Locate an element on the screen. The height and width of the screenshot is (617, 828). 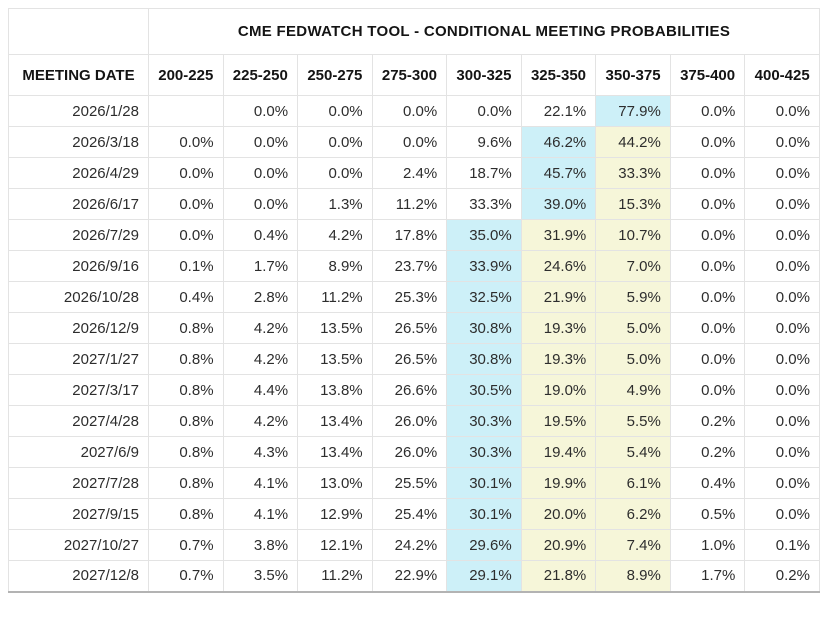
probability-cell: 2.8% is located at coordinates (260, 297).